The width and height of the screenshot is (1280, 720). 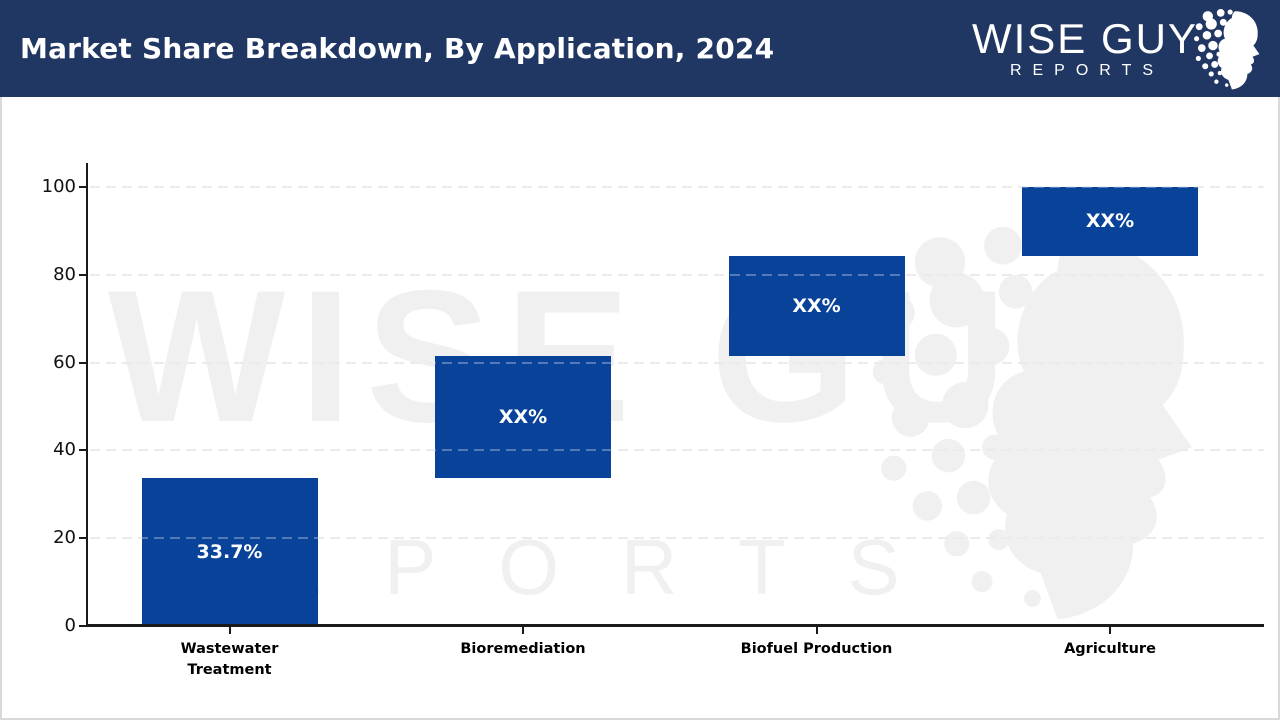 I want to click on gridline-y100, so click(x=677, y=187).